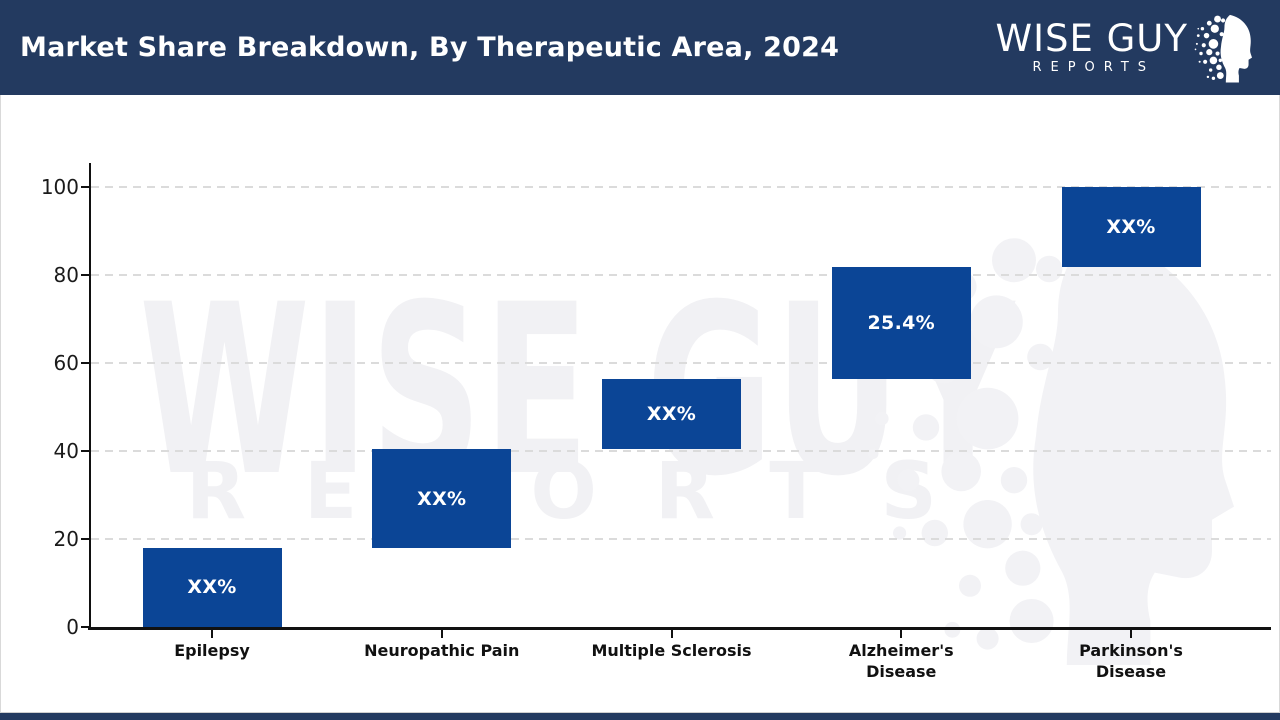  Describe the element at coordinates (901, 661) in the screenshot. I see `x-tick-label: Alzheimer's Disease` at that location.